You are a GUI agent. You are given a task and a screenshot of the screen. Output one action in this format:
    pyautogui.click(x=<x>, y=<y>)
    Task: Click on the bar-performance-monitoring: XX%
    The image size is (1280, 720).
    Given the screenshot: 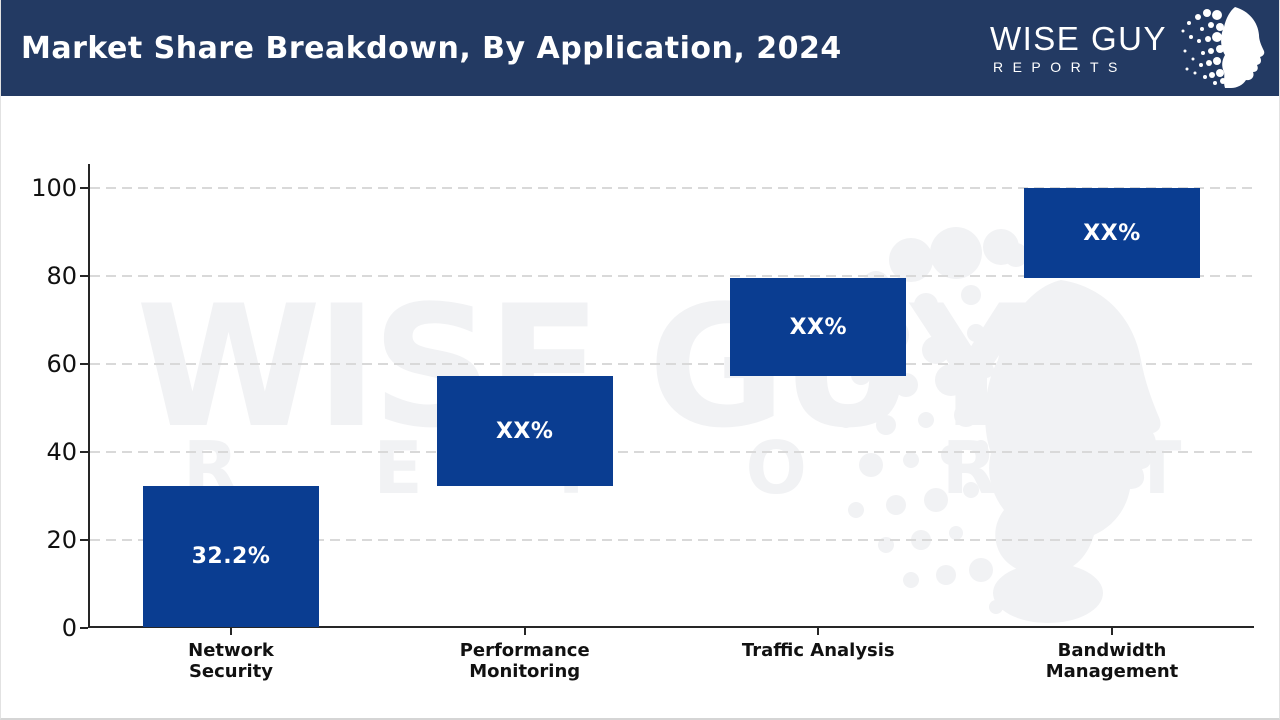 What is the action you would take?
    pyautogui.click(x=524, y=431)
    